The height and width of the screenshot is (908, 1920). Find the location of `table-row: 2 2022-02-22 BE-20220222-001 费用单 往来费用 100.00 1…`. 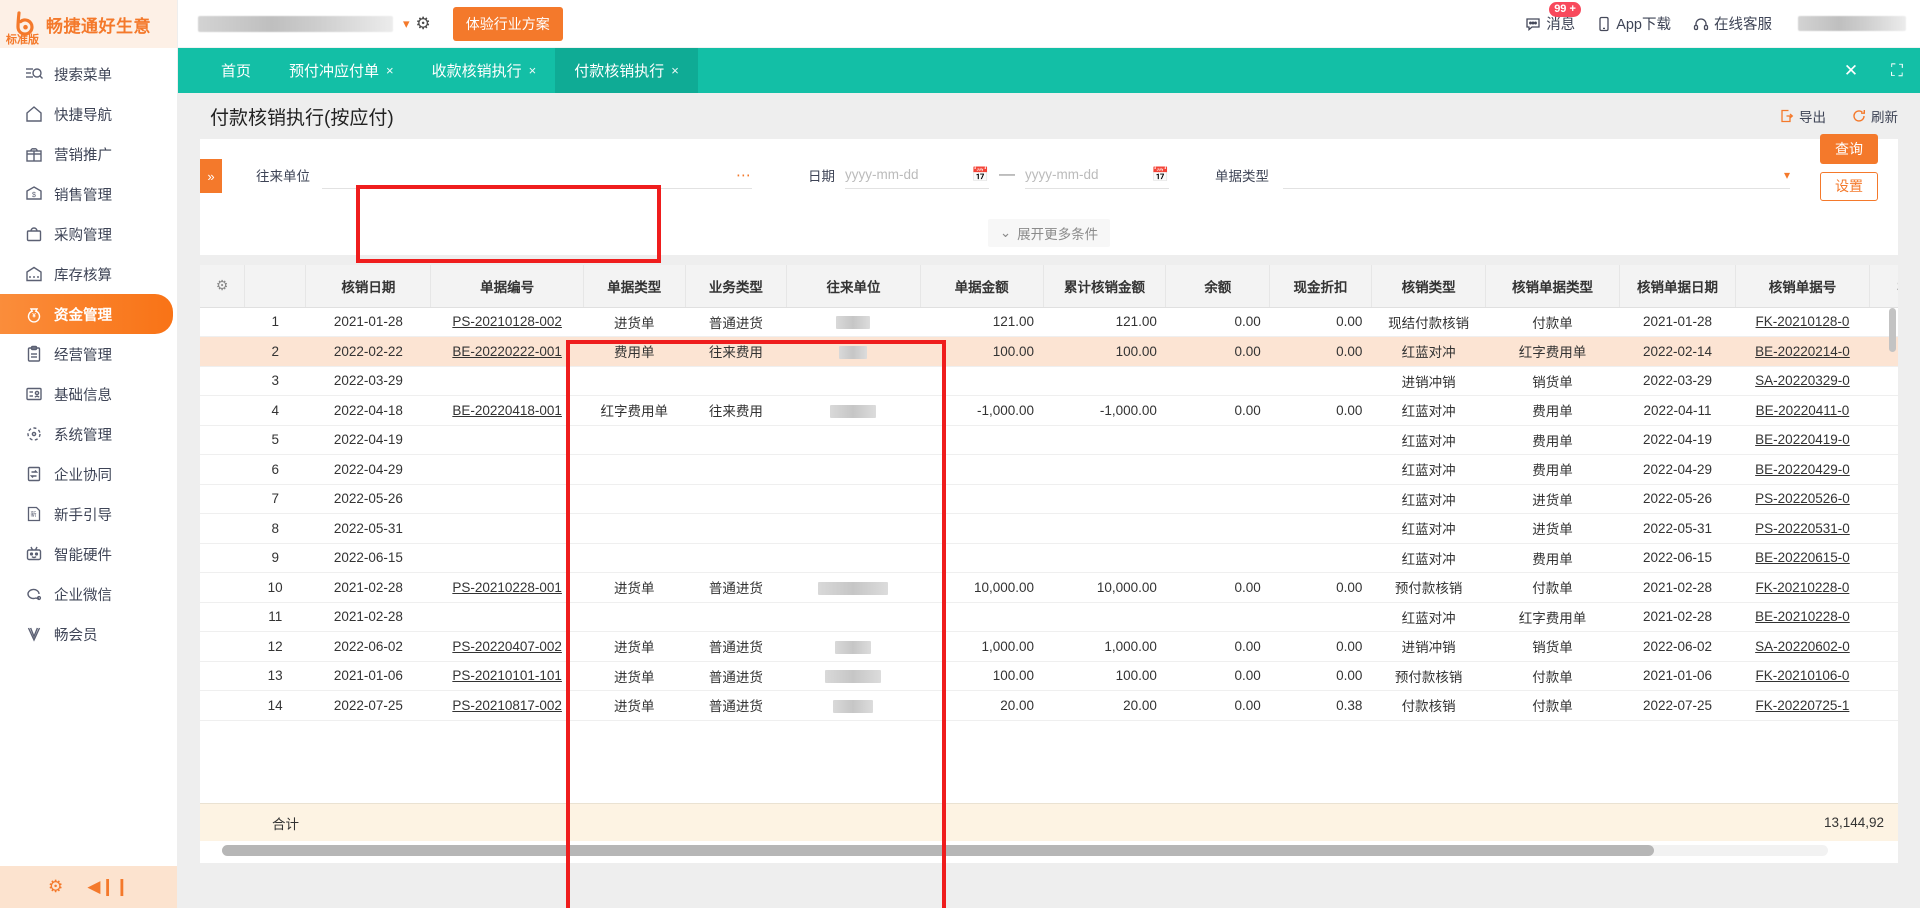

table-row: 2 2022-02-22 BE-20220222-001 费用单 往来费用 100.00 1… is located at coordinates (1049, 351).